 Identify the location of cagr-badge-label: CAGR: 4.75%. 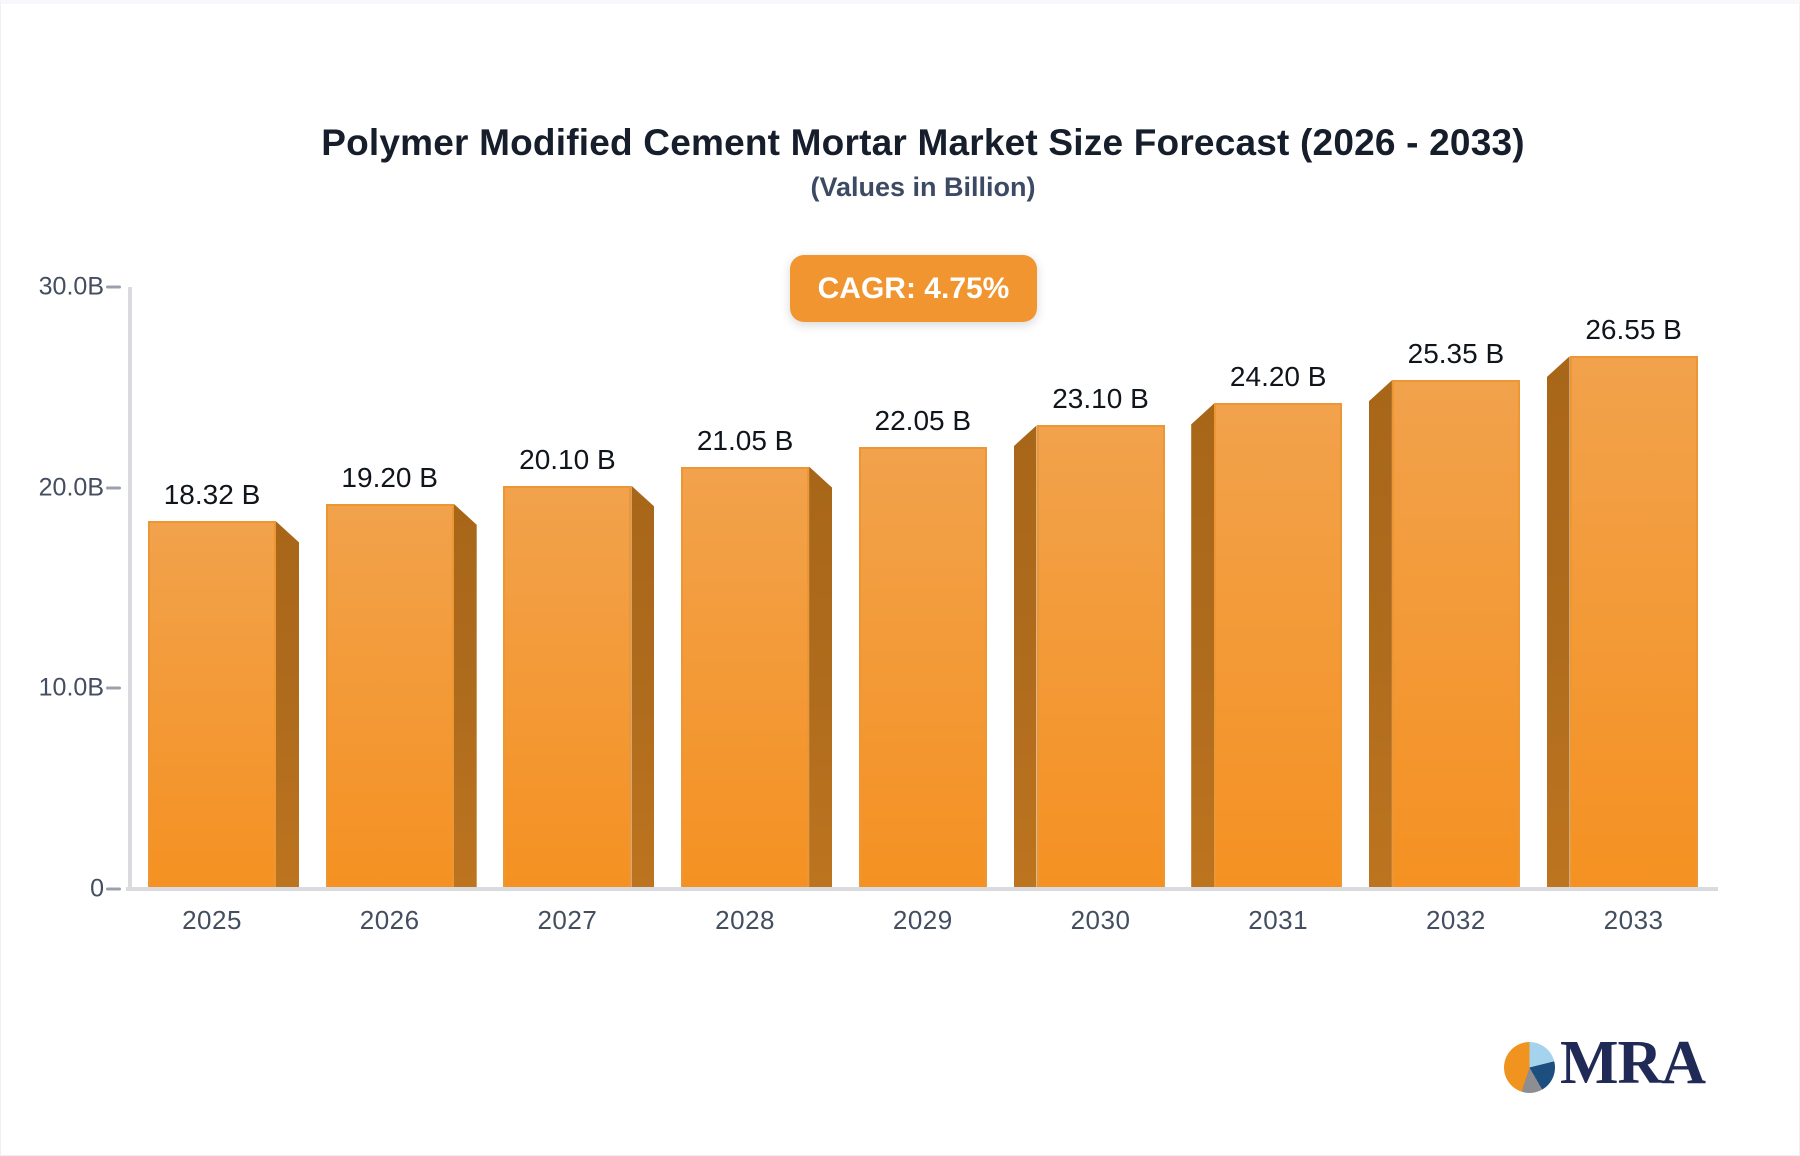
(913, 288).